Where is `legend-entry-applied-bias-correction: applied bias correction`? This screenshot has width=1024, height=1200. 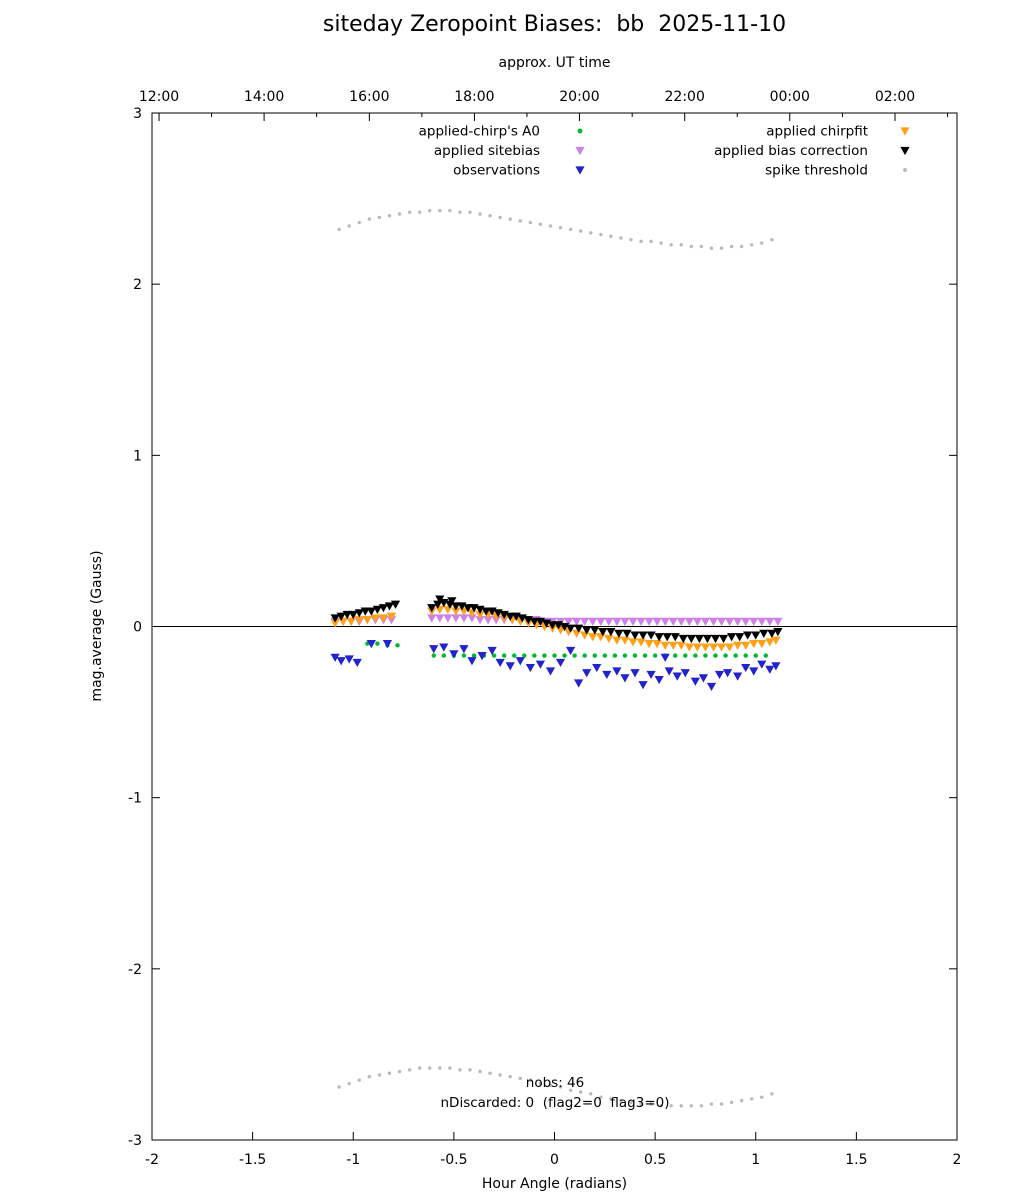 legend-entry-applied-bias-correction: applied bias correction is located at coordinates (812, 151).